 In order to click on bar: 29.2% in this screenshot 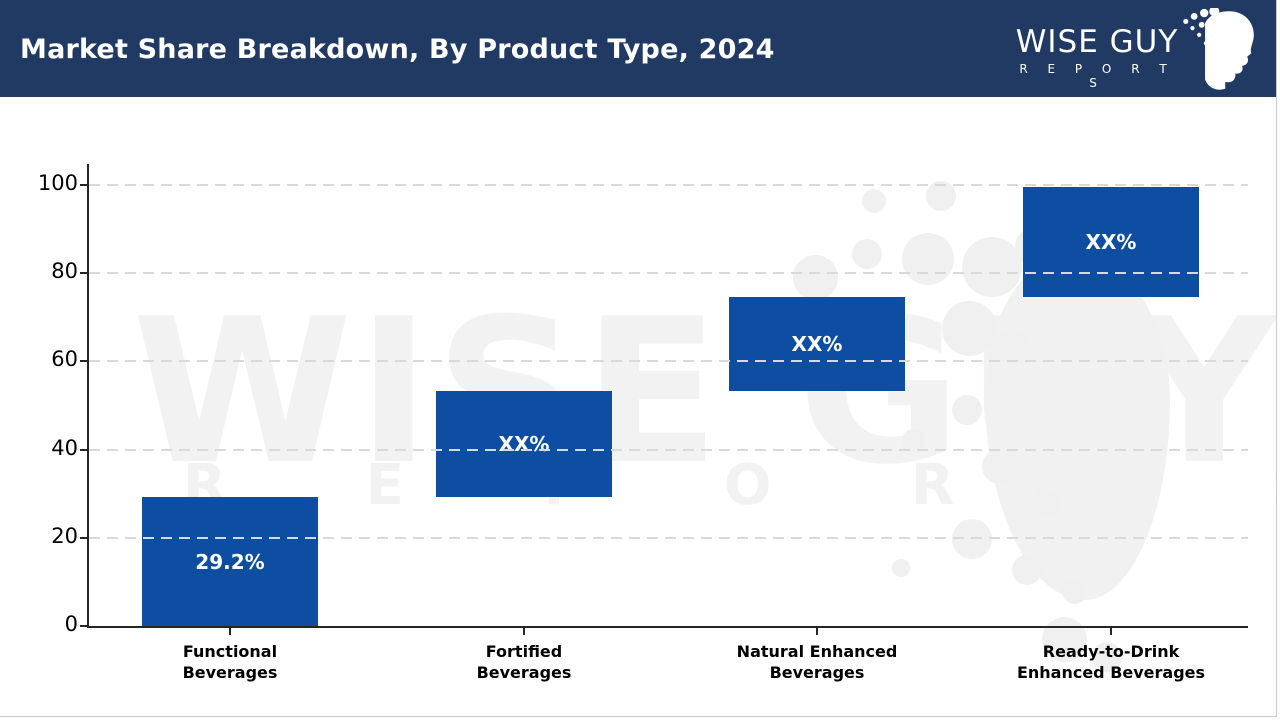, I will do `click(230, 561)`.